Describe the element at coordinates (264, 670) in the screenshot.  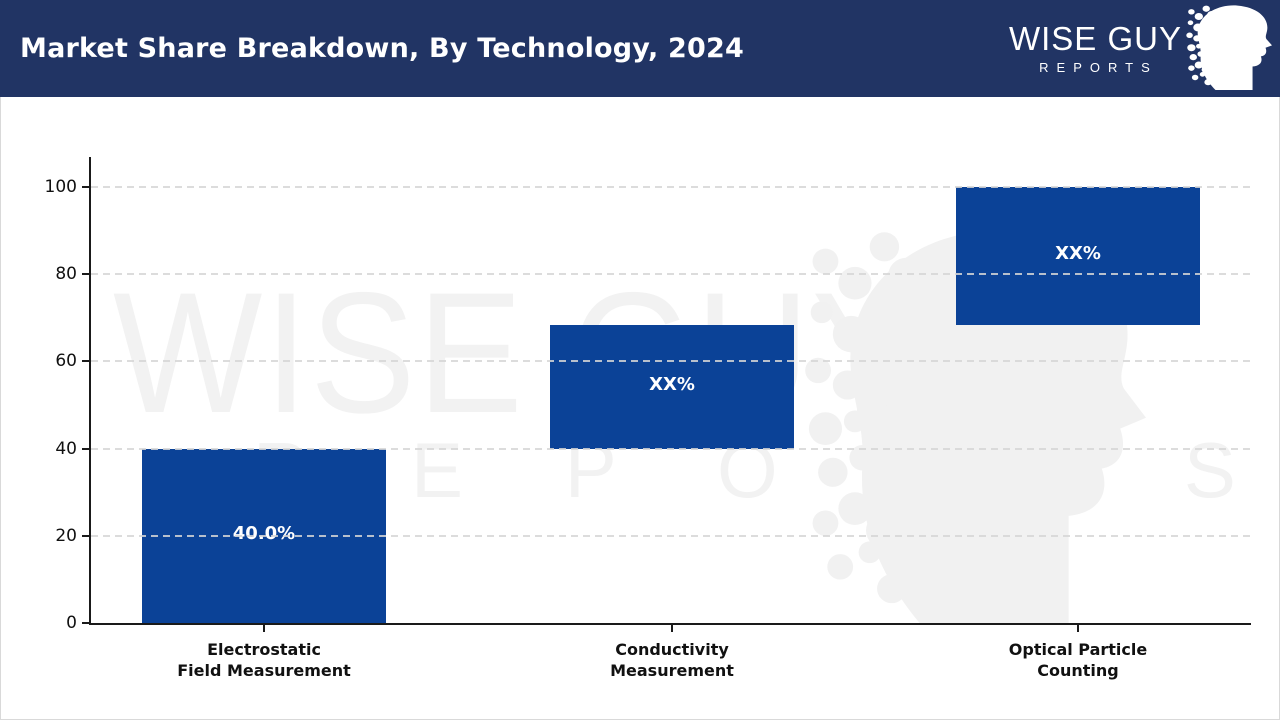
I see `x-category-label-line: Field Measurement` at that location.